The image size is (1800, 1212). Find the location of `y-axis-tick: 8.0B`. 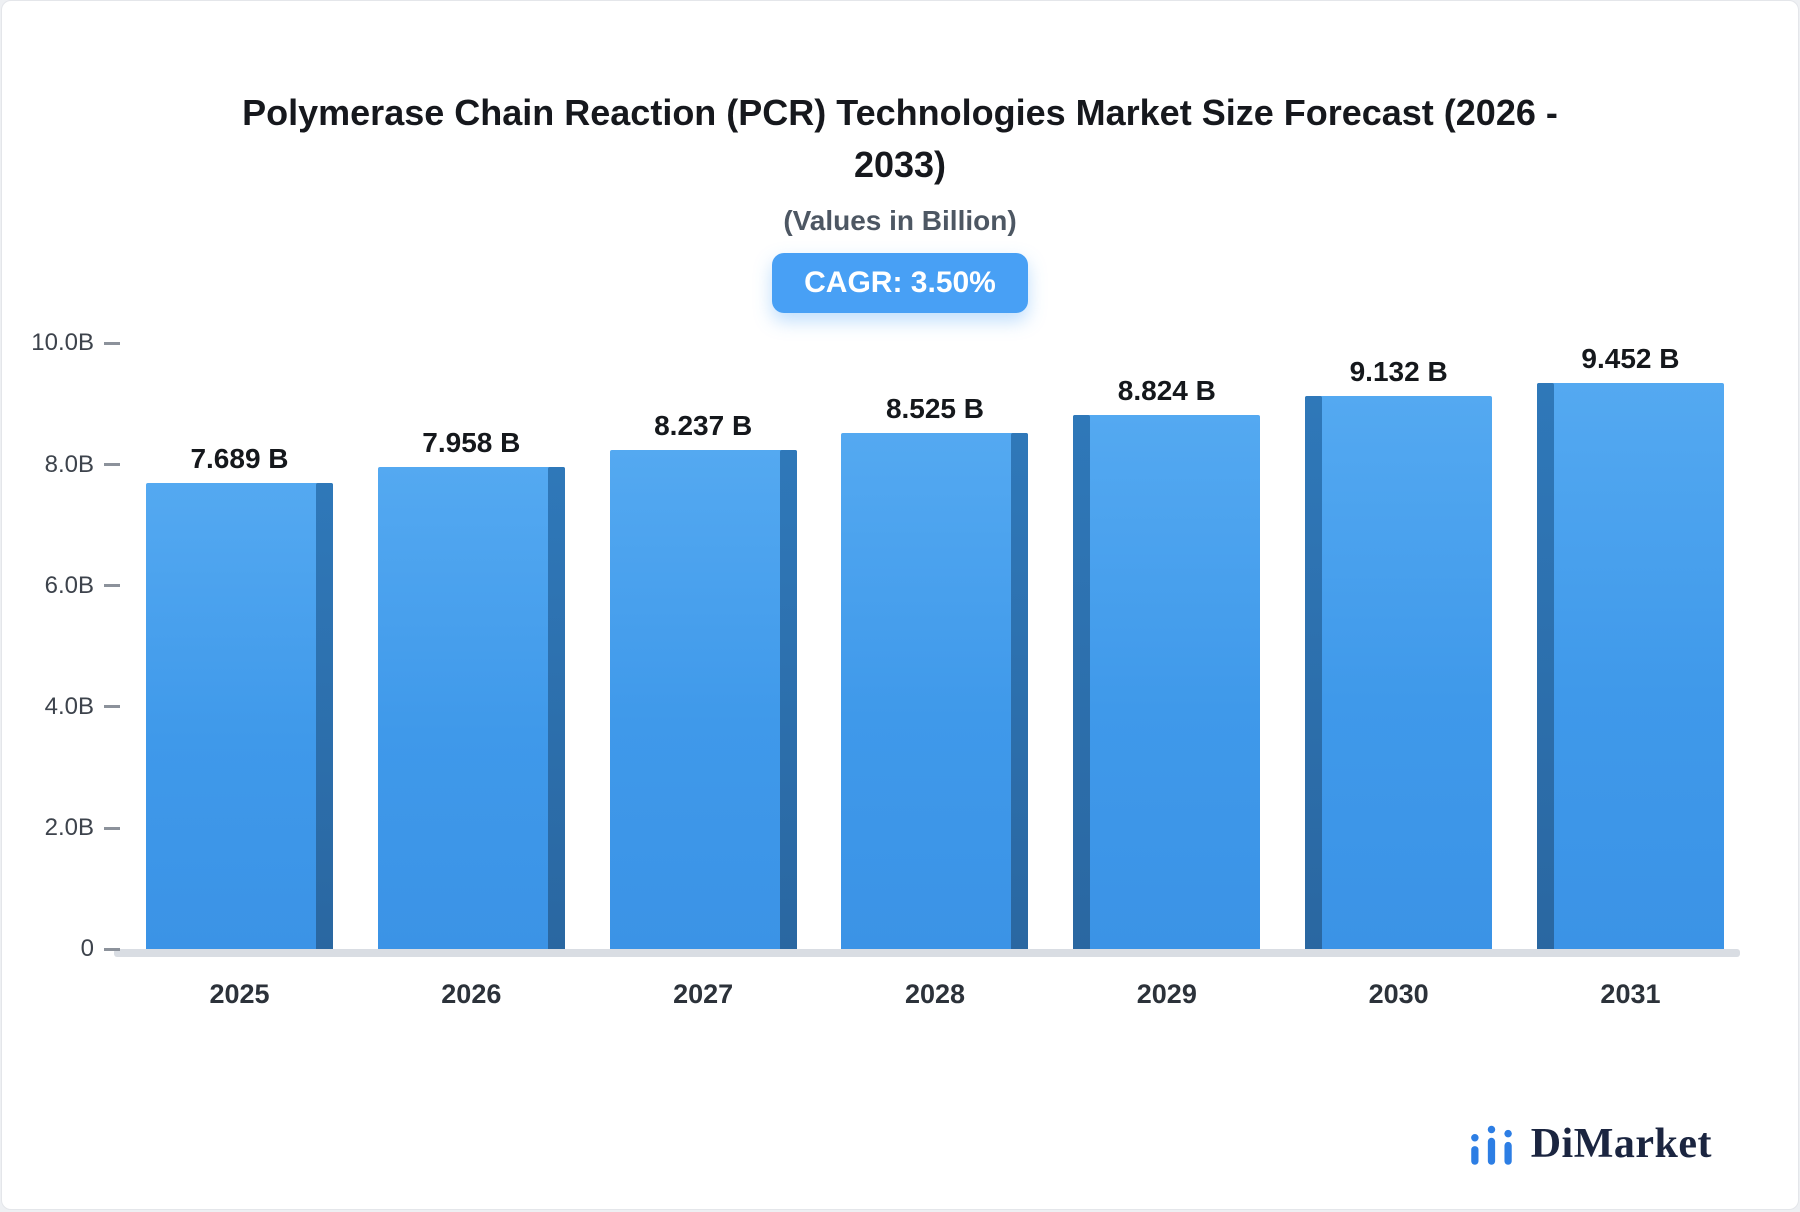

y-axis-tick: 8.0B is located at coordinates (82, 465).